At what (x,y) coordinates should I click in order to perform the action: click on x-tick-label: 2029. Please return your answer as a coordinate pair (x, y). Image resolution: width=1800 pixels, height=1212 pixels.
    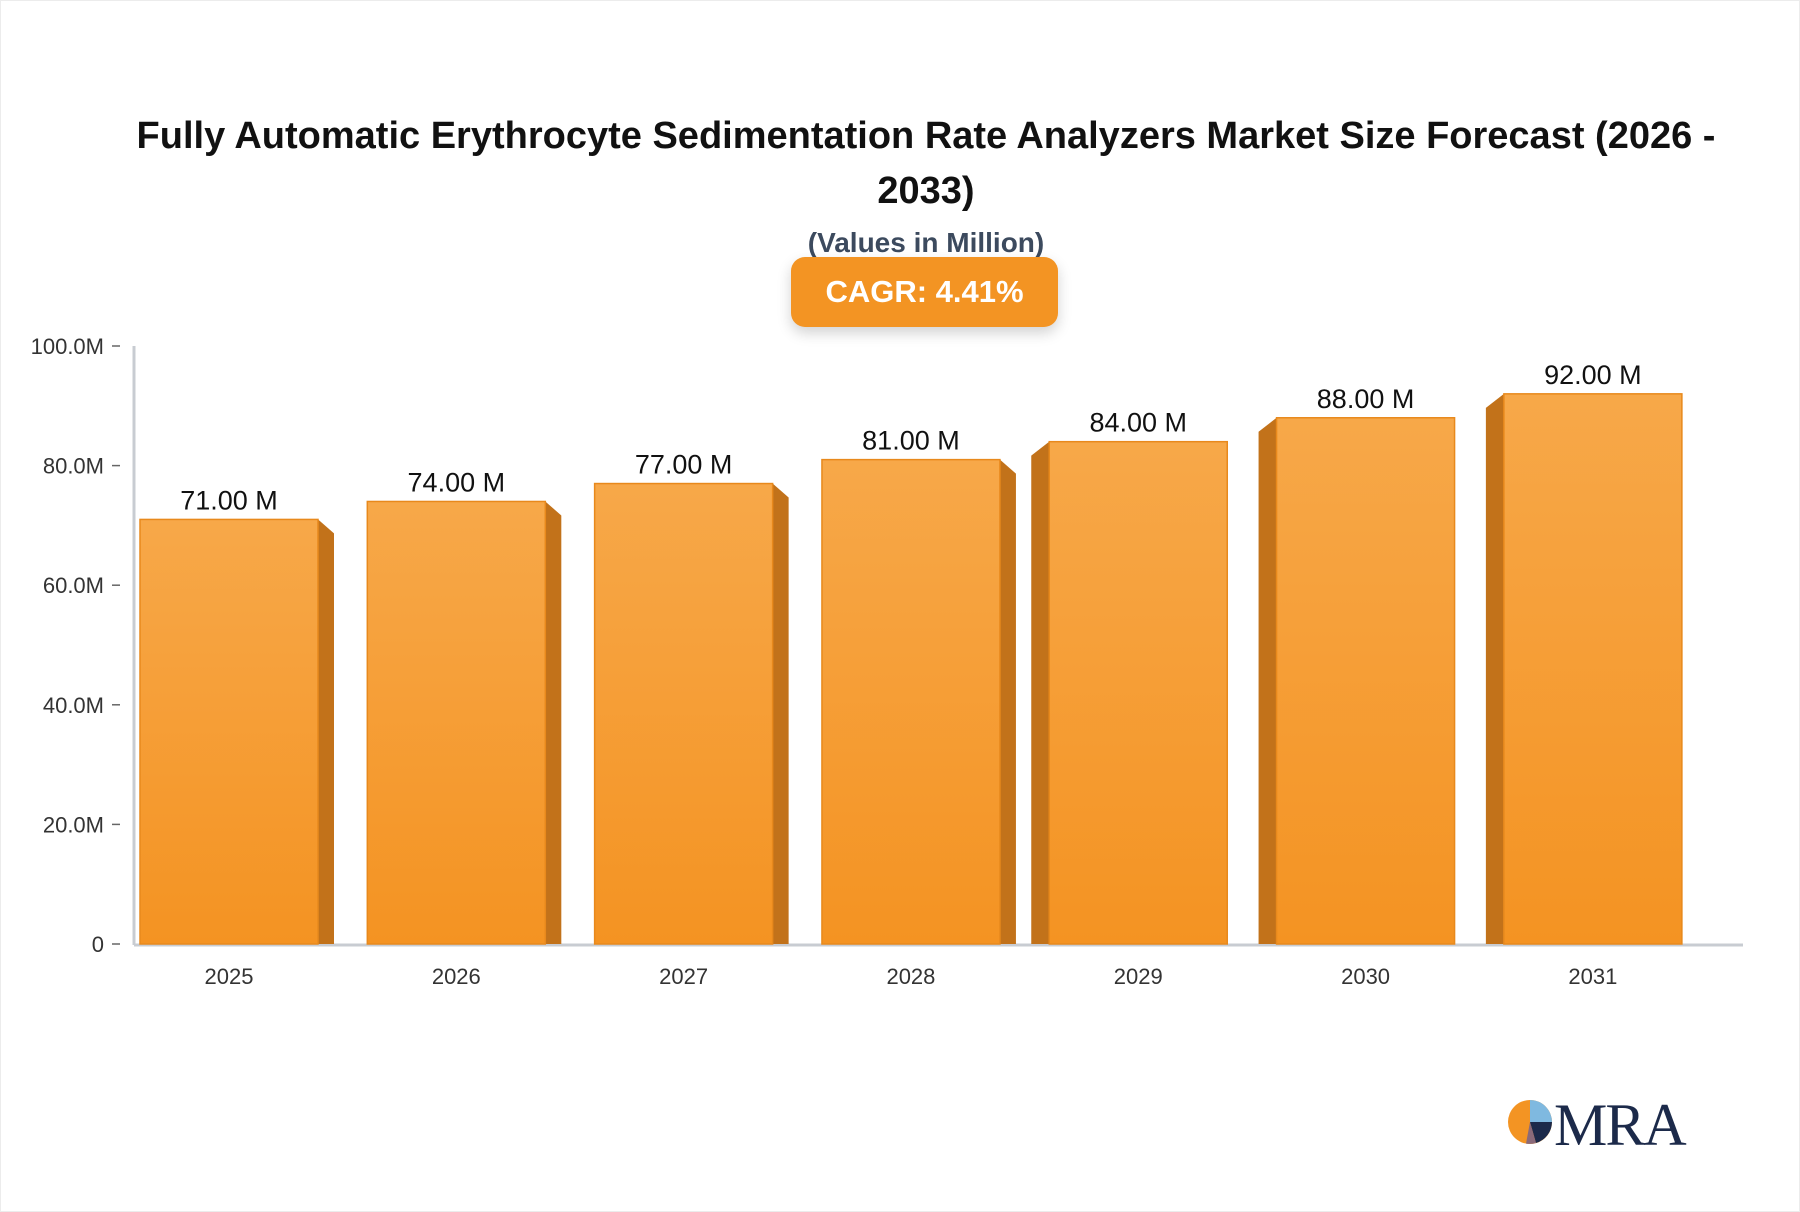
    Looking at the image, I should click on (1138, 976).